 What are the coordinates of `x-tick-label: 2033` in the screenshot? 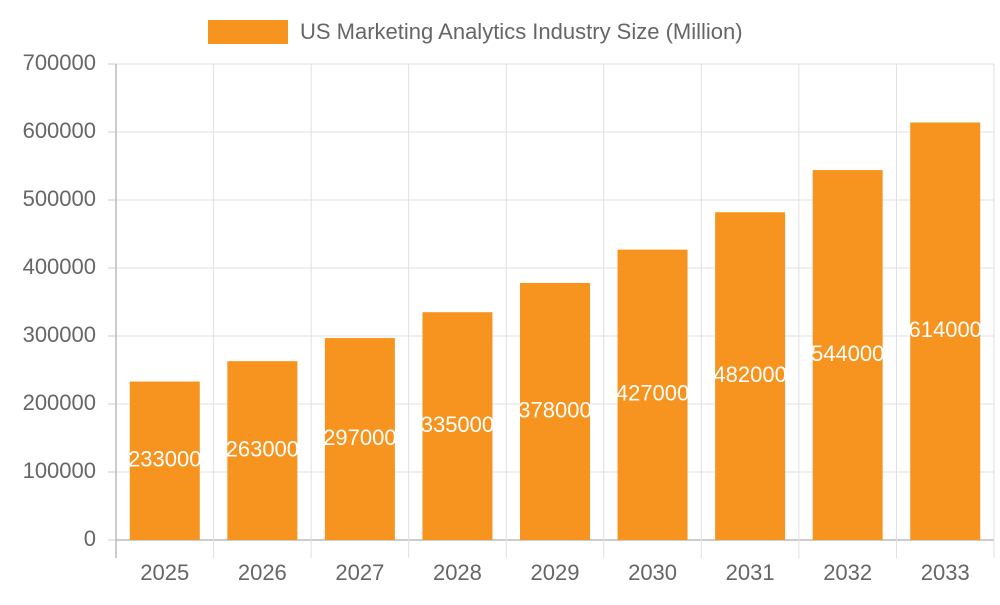 It's located at (945, 572).